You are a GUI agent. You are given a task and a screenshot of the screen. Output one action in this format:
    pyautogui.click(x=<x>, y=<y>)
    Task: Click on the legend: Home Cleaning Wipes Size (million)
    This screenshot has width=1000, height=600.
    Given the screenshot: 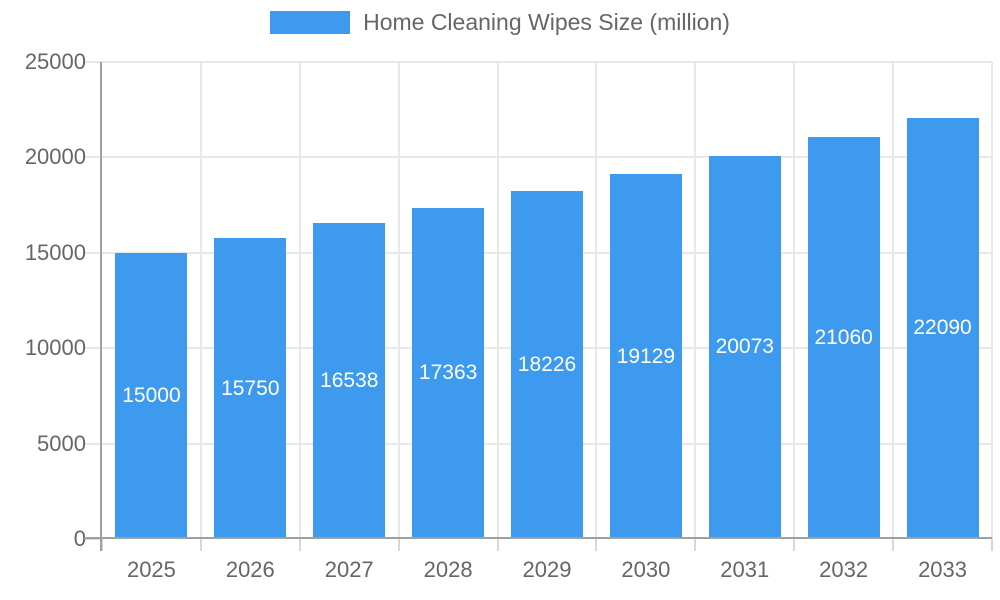 What is the action you would take?
    pyautogui.click(x=500, y=22)
    